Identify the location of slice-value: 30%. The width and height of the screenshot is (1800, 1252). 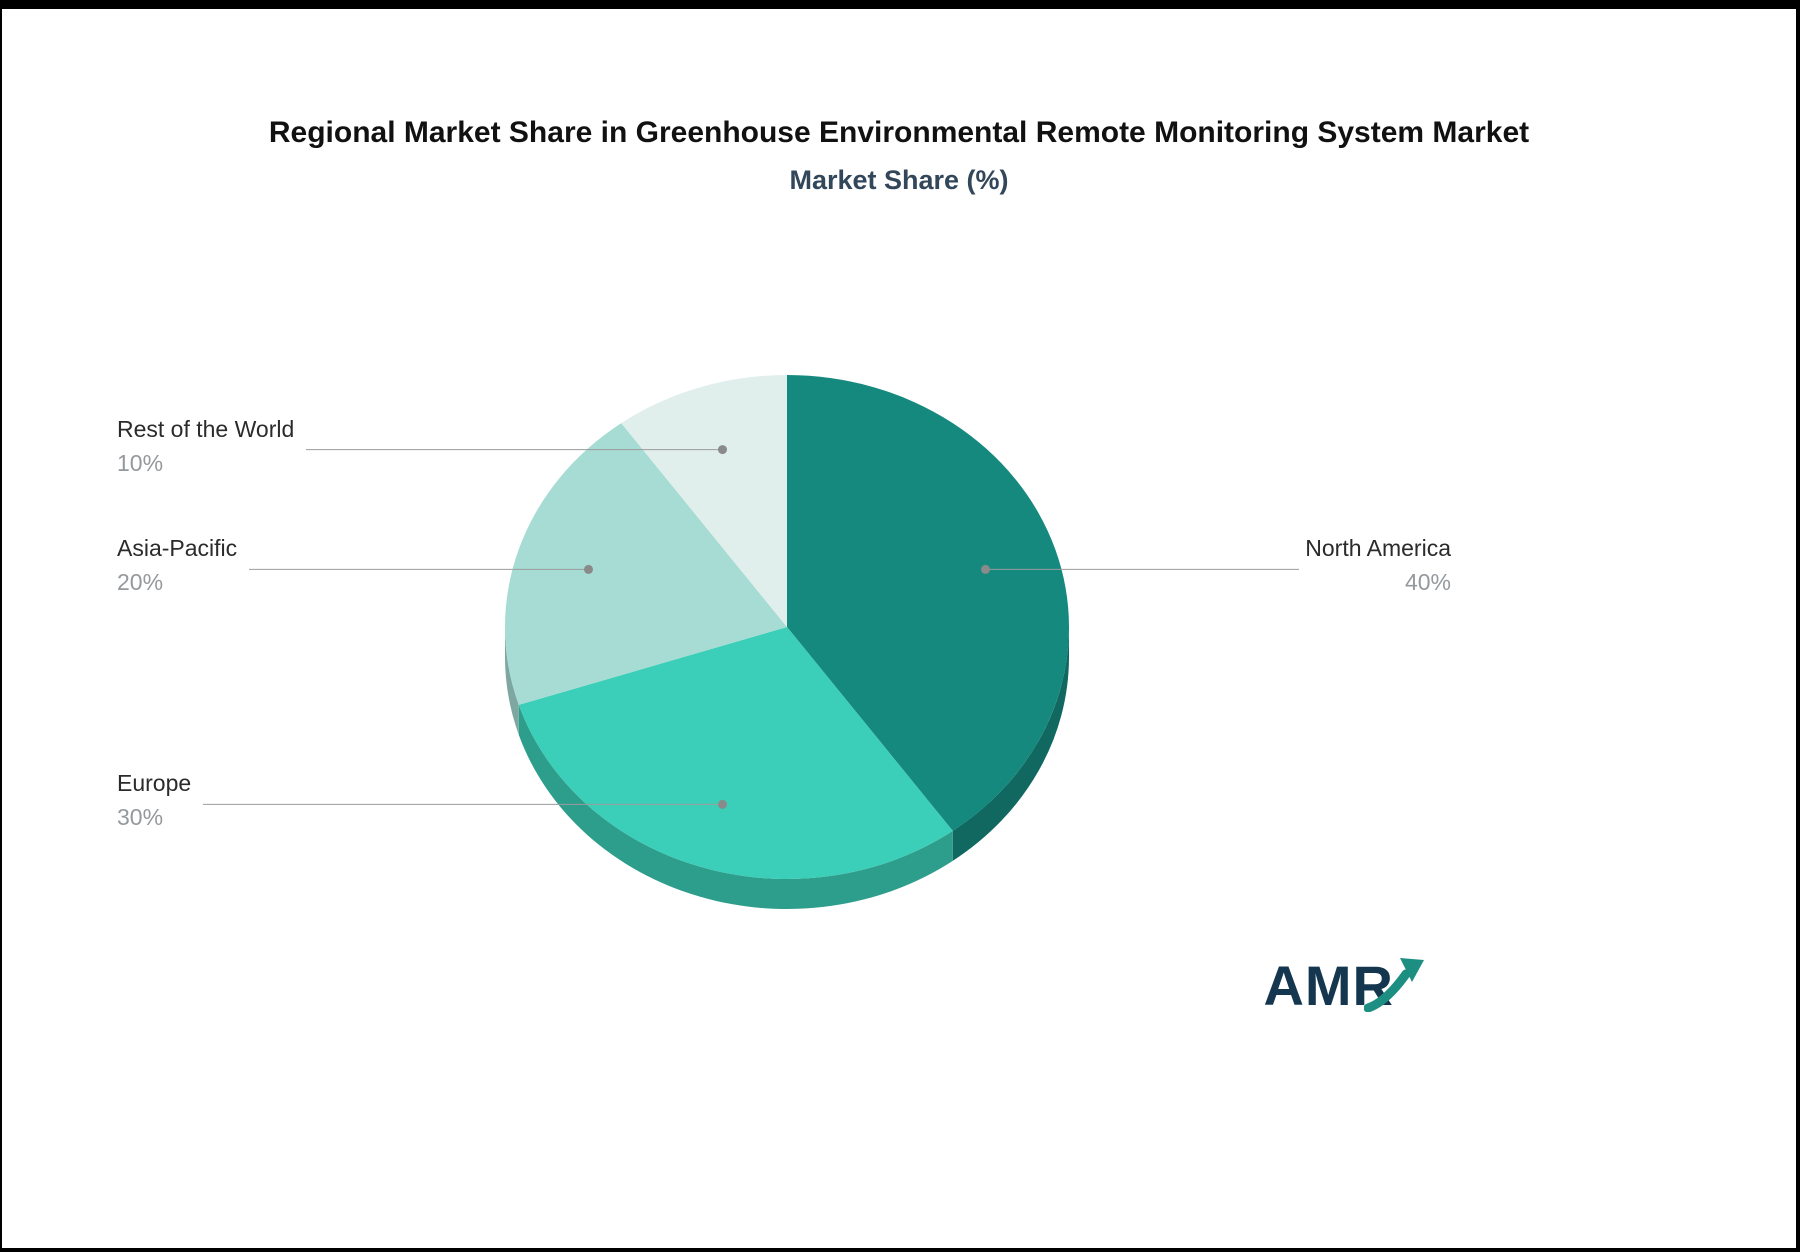
(140, 817).